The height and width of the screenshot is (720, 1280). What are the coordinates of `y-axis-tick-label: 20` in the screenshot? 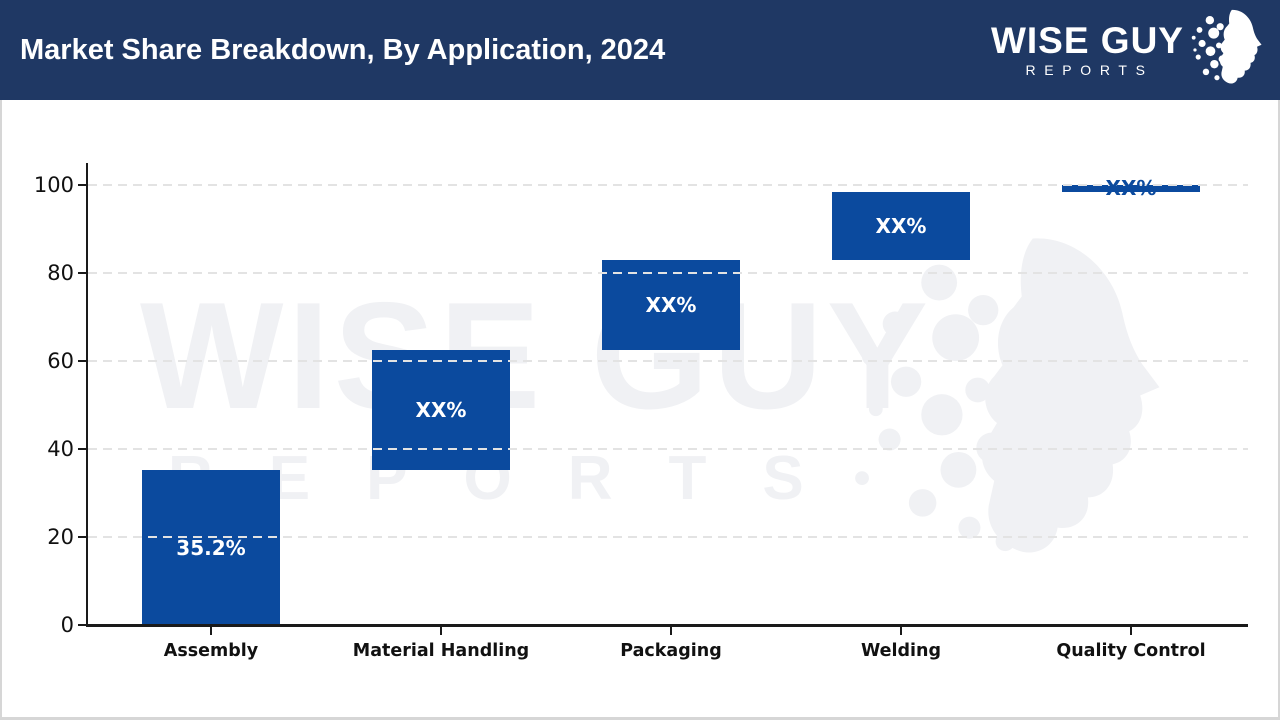 It's located at (60, 537).